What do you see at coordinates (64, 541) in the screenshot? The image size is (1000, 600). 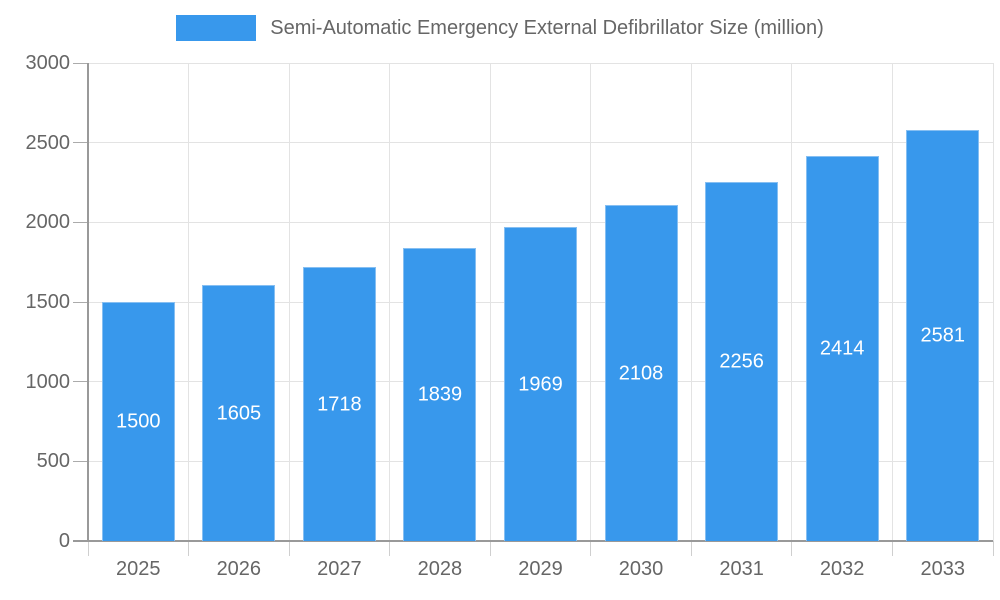 I see `y-axis-label: 0` at bounding box center [64, 541].